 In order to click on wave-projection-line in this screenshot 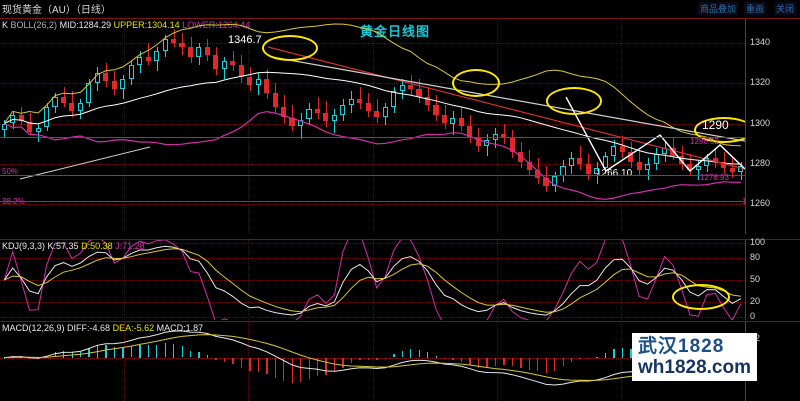, I will do `click(655, 134)`.